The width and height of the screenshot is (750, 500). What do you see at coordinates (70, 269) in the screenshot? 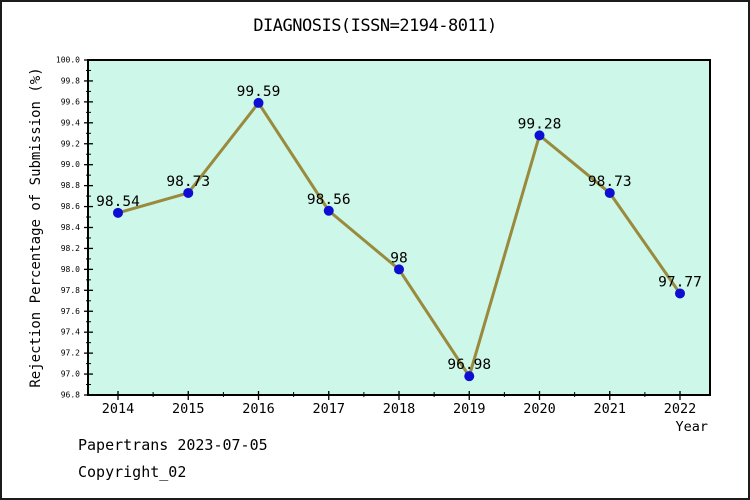
I see `y-tick-label: 98.0` at bounding box center [70, 269].